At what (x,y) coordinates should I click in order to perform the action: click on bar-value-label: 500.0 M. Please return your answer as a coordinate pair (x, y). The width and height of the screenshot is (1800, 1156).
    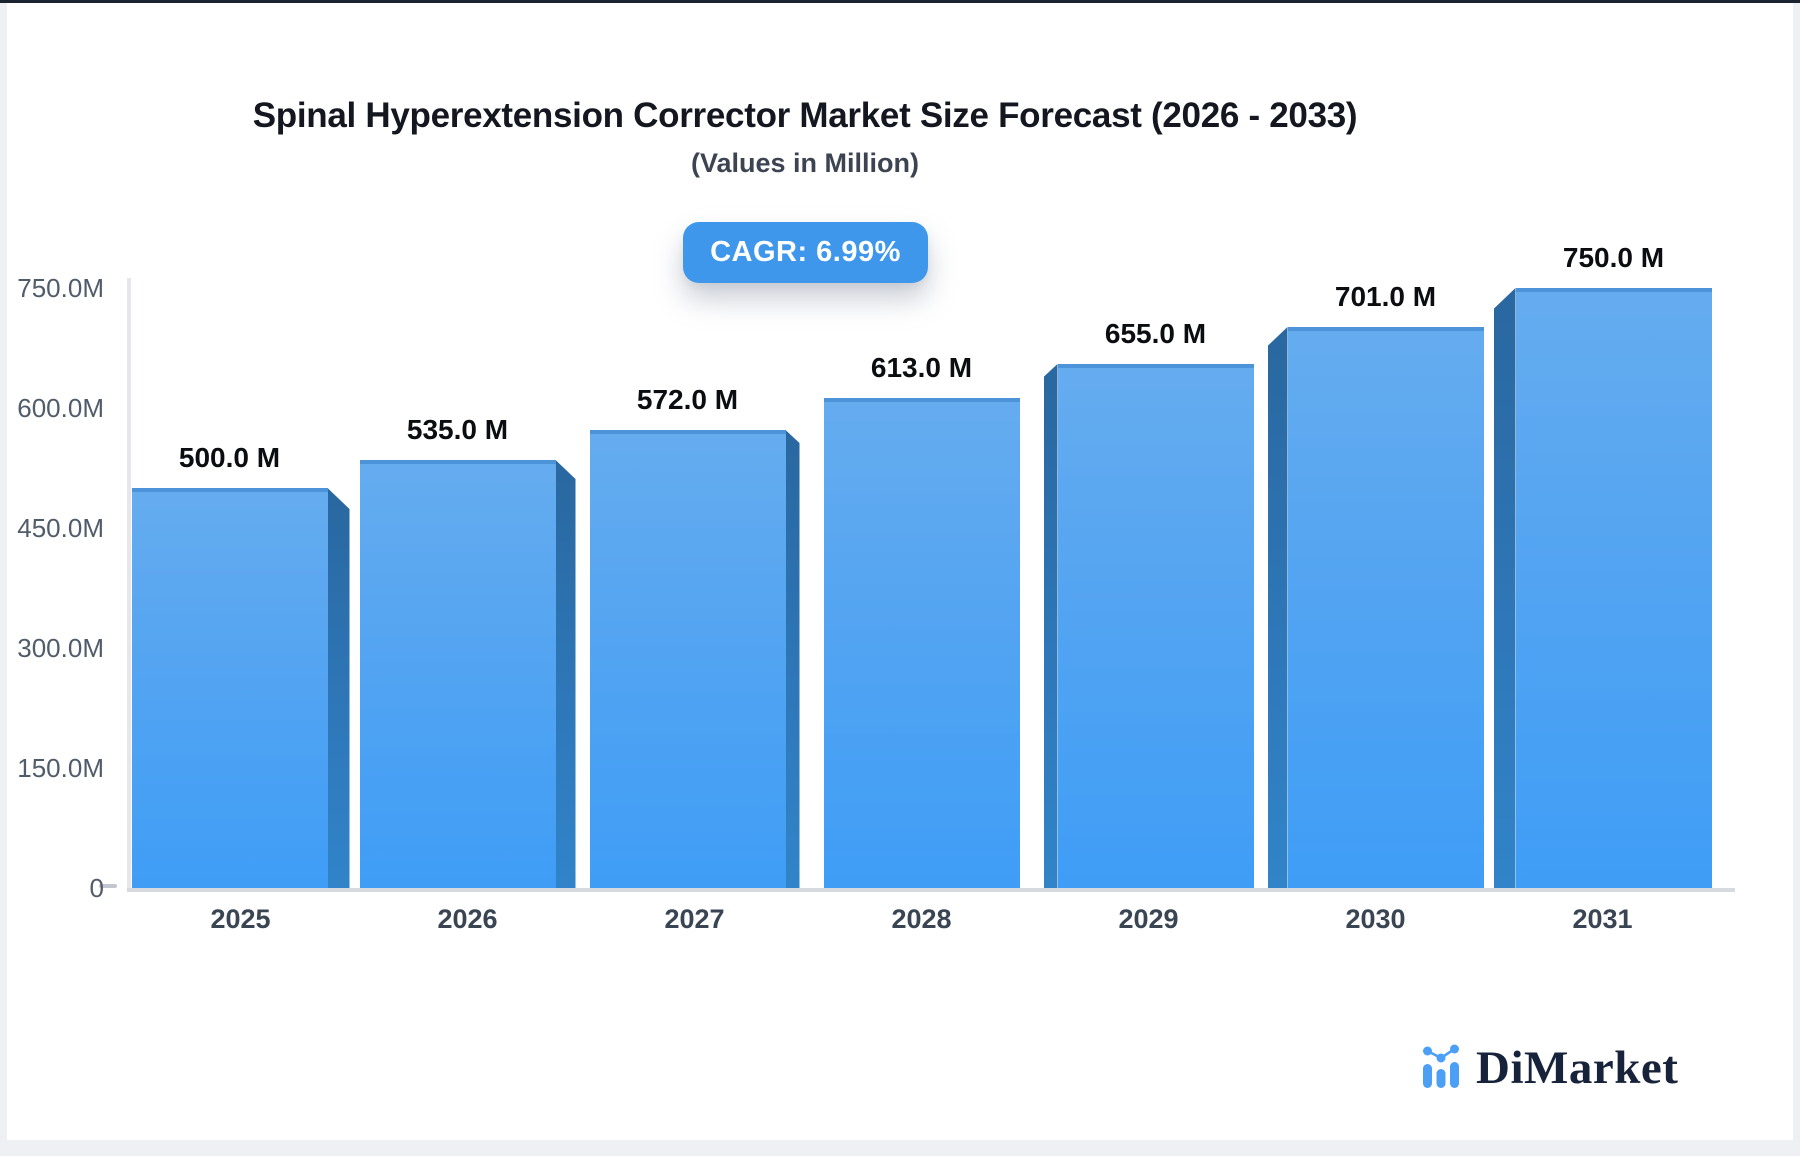
    Looking at the image, I should click on (229, 457).